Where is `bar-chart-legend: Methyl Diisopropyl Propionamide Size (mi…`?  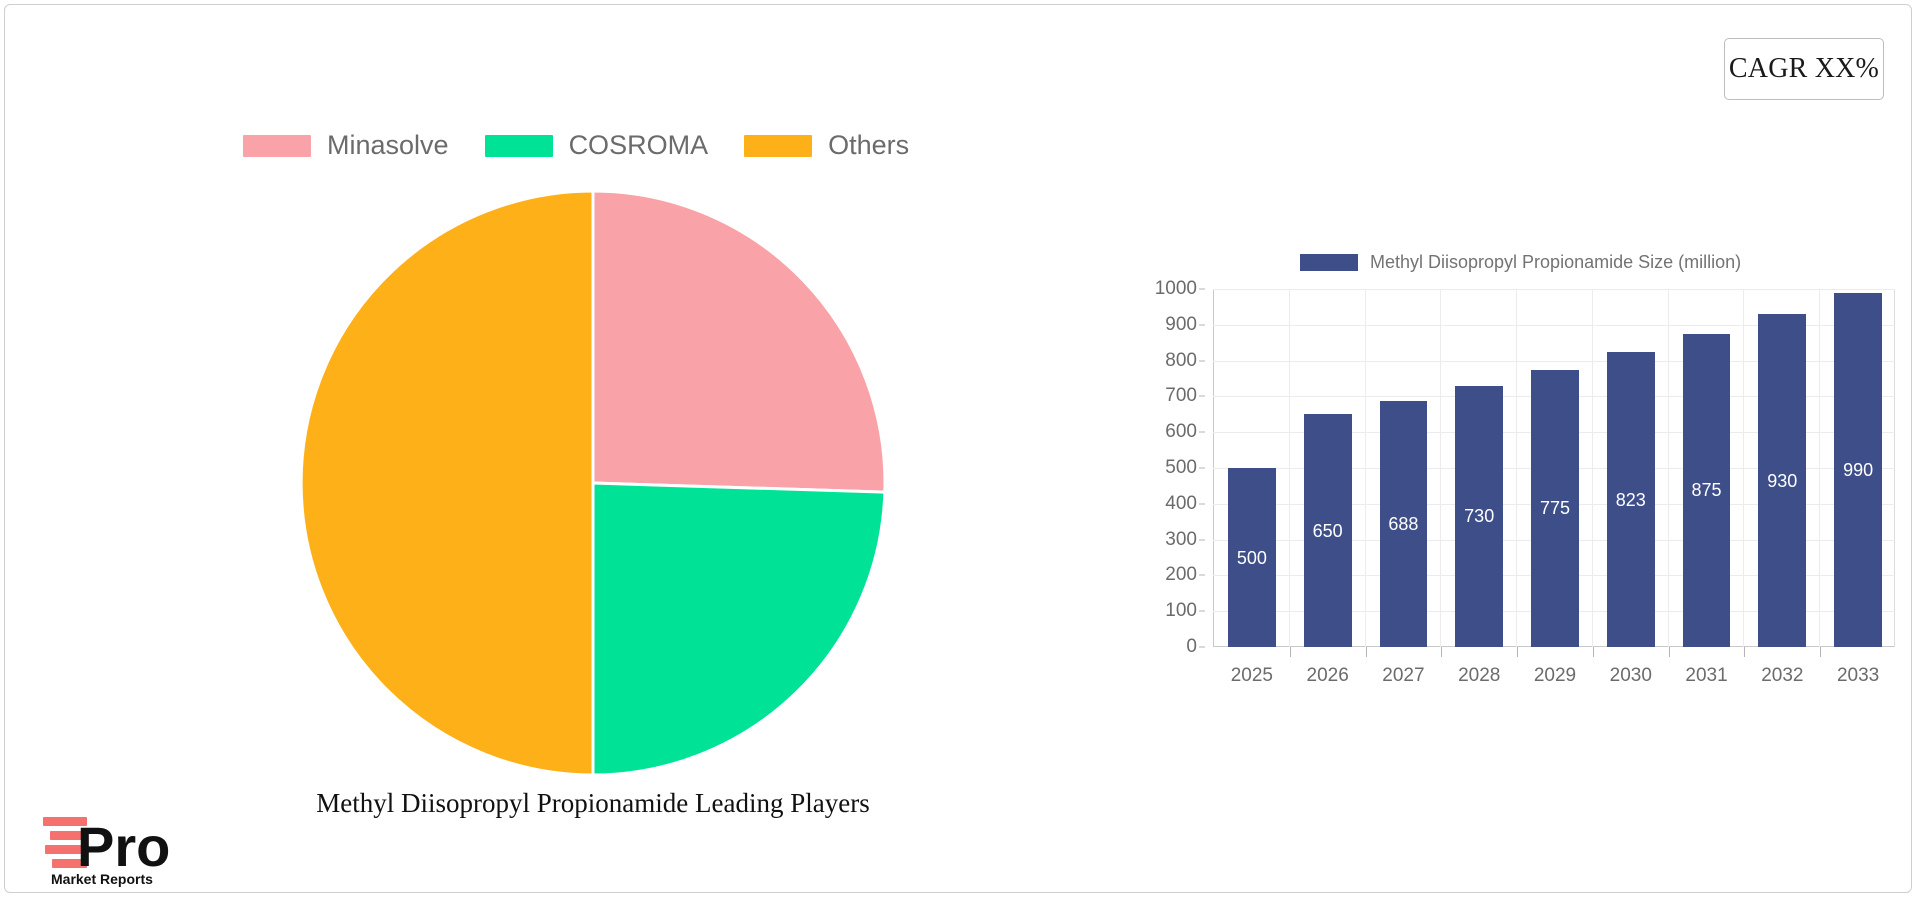
bar-chart-legend: Methyl Diisopropyl Propionamide Size (mi… is located at coordinates (1520, 262).